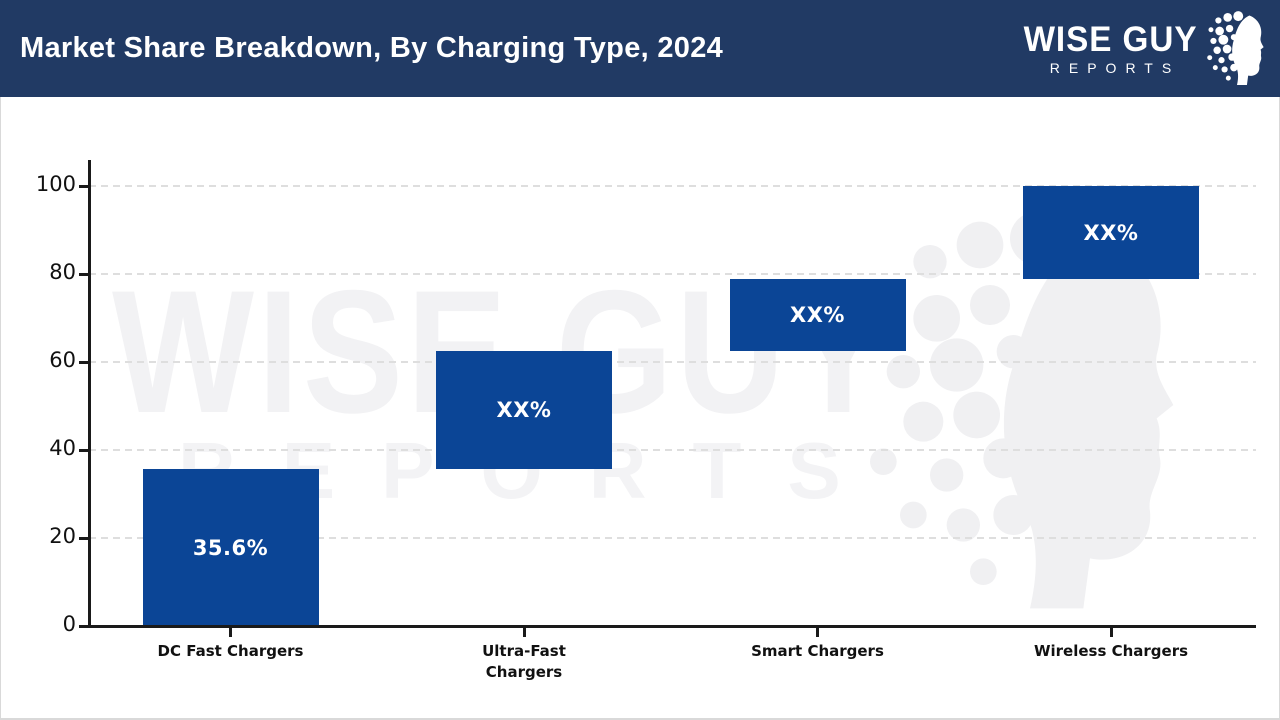 This screenshot has width=1280, height=720. Describe the element at coordinates (62, 536) in the screenshot. I see `y-tick-label-20: 20` at that location.